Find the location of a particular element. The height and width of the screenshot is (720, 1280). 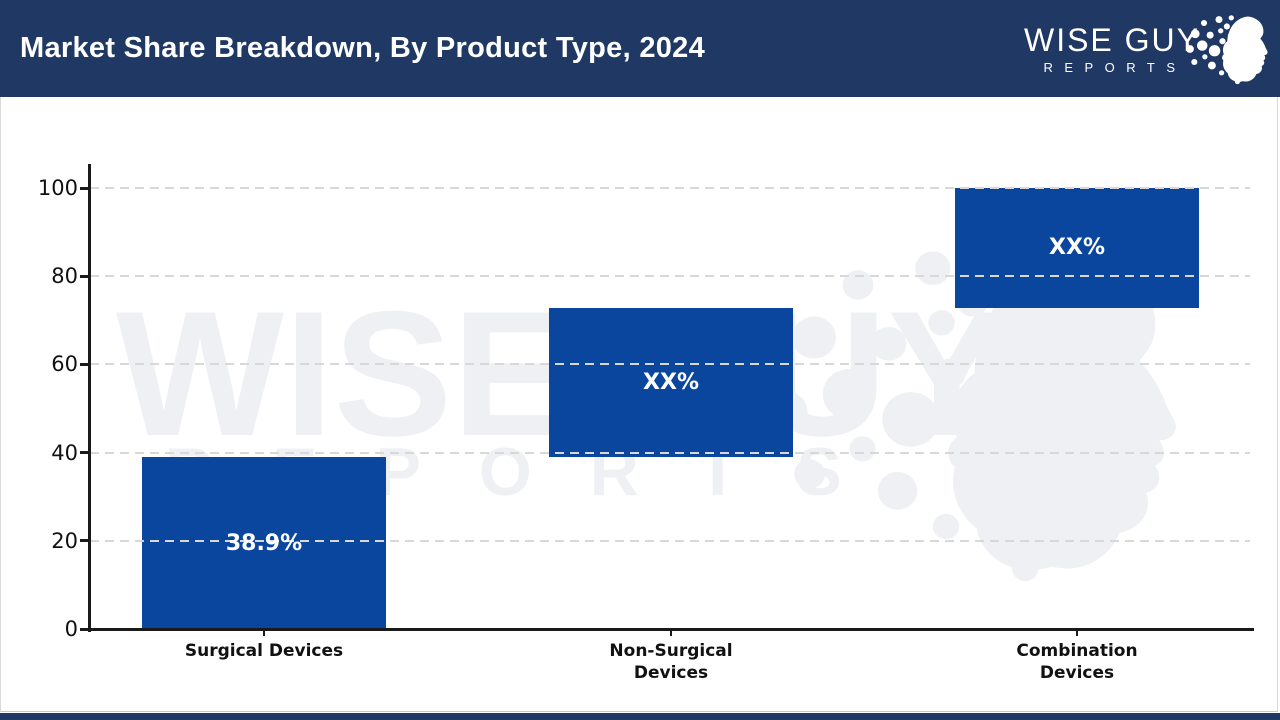

logo-subtext: REPORTS is located at coordinates (1115, 67).